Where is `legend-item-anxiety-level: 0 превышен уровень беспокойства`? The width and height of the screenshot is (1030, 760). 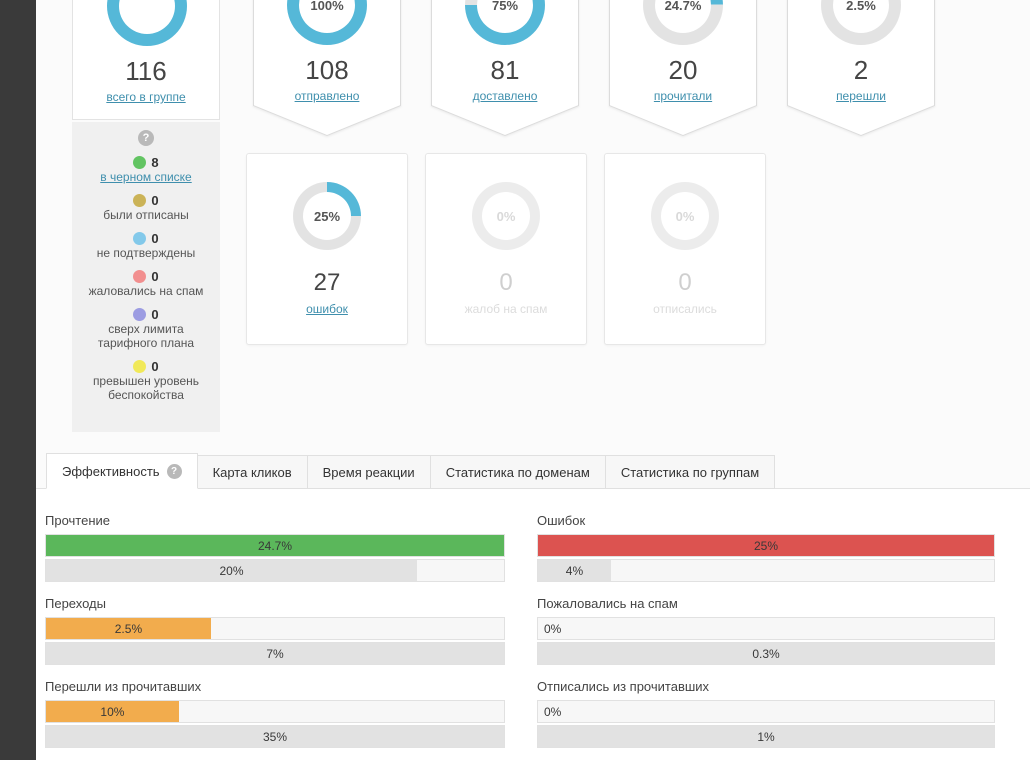
legend-item-anxiety-level: 0 превышен уровень беспокойства is located at coordinates (146, 380).